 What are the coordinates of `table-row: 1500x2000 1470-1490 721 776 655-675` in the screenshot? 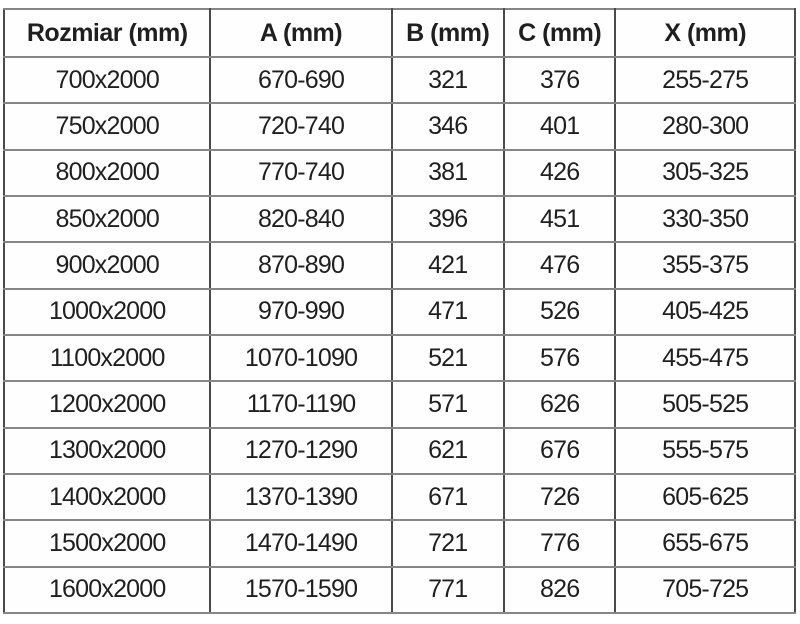 It's located at (399, 543).